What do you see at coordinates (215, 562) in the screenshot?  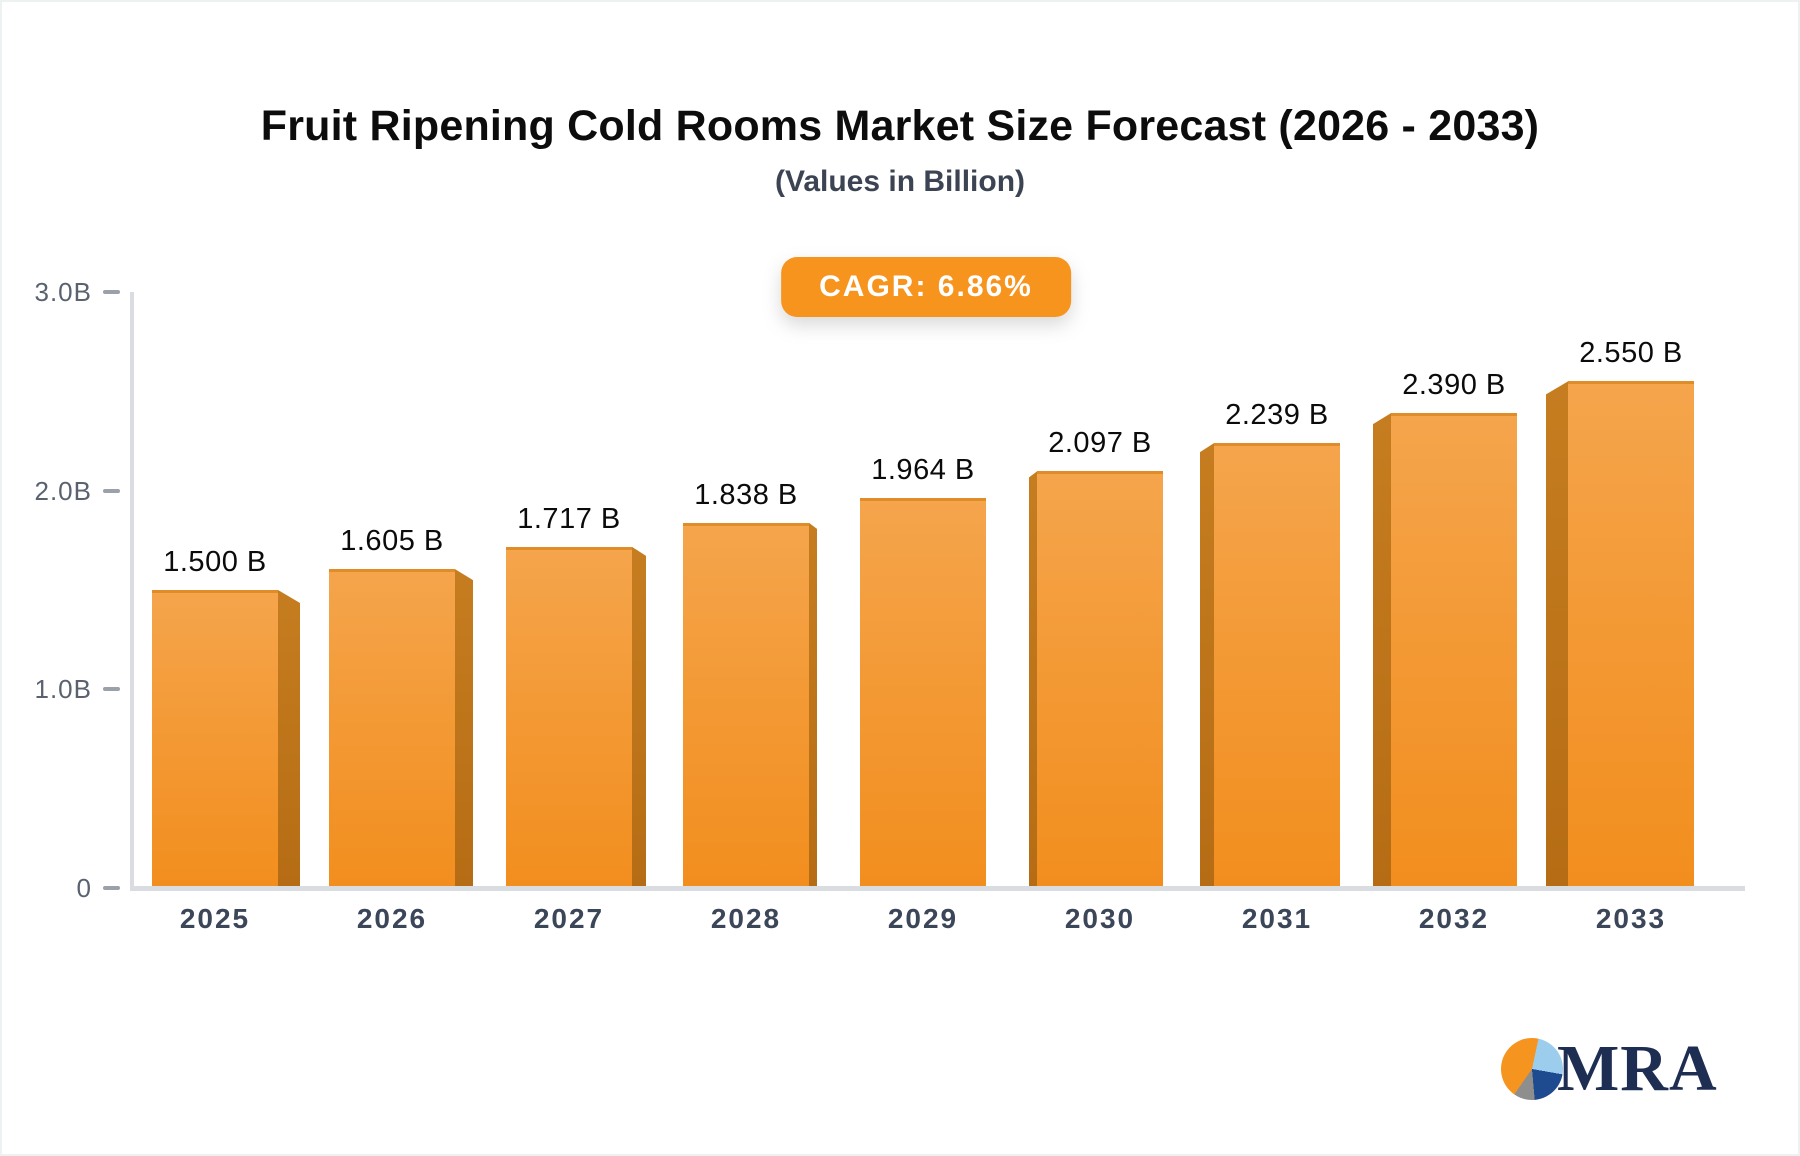 I see `bar-value-label: 1.500 B` at bounding box center [215, 562].